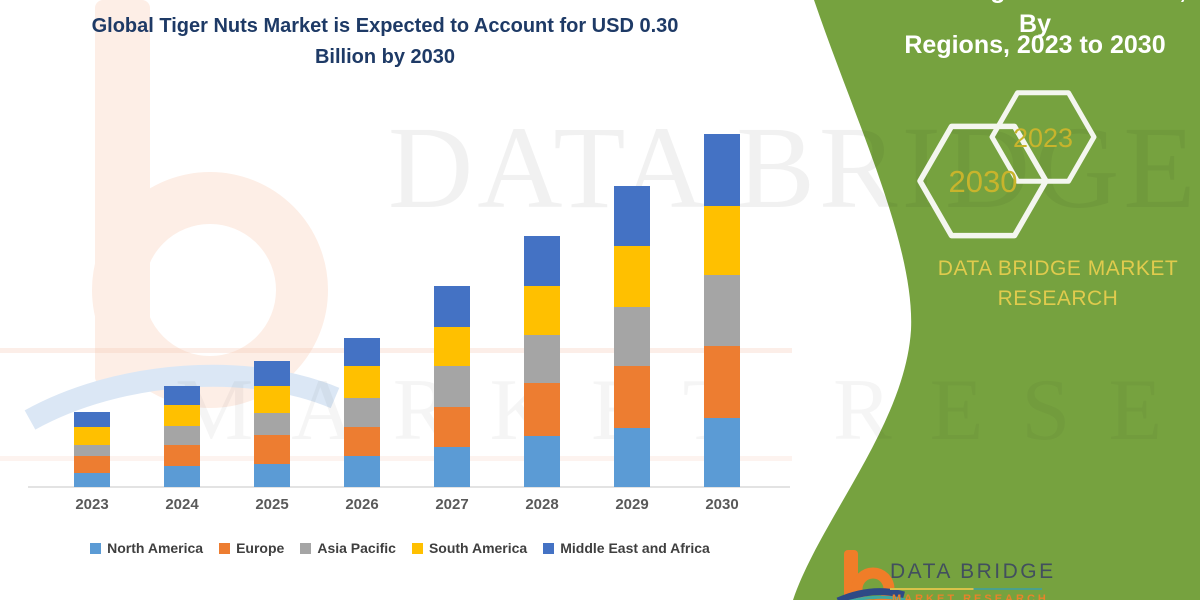  What do you see at coordinates (272, 504) in the screenshot?
I see `x-axis-label: 2025` at bounding box center [272, 504].